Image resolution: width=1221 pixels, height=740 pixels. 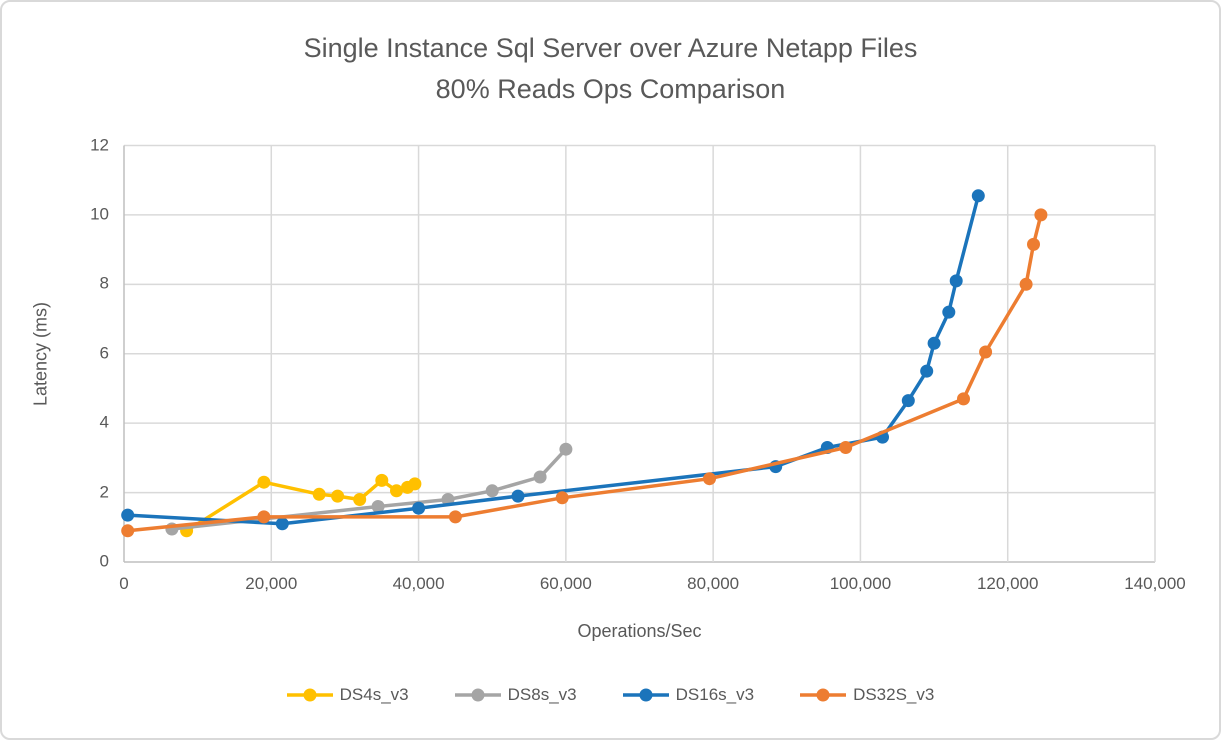 What do you see at coordinates (271, 583) in the screenshot?
I see `x-tick-label: 20,000` at bounding box center [271, 583].